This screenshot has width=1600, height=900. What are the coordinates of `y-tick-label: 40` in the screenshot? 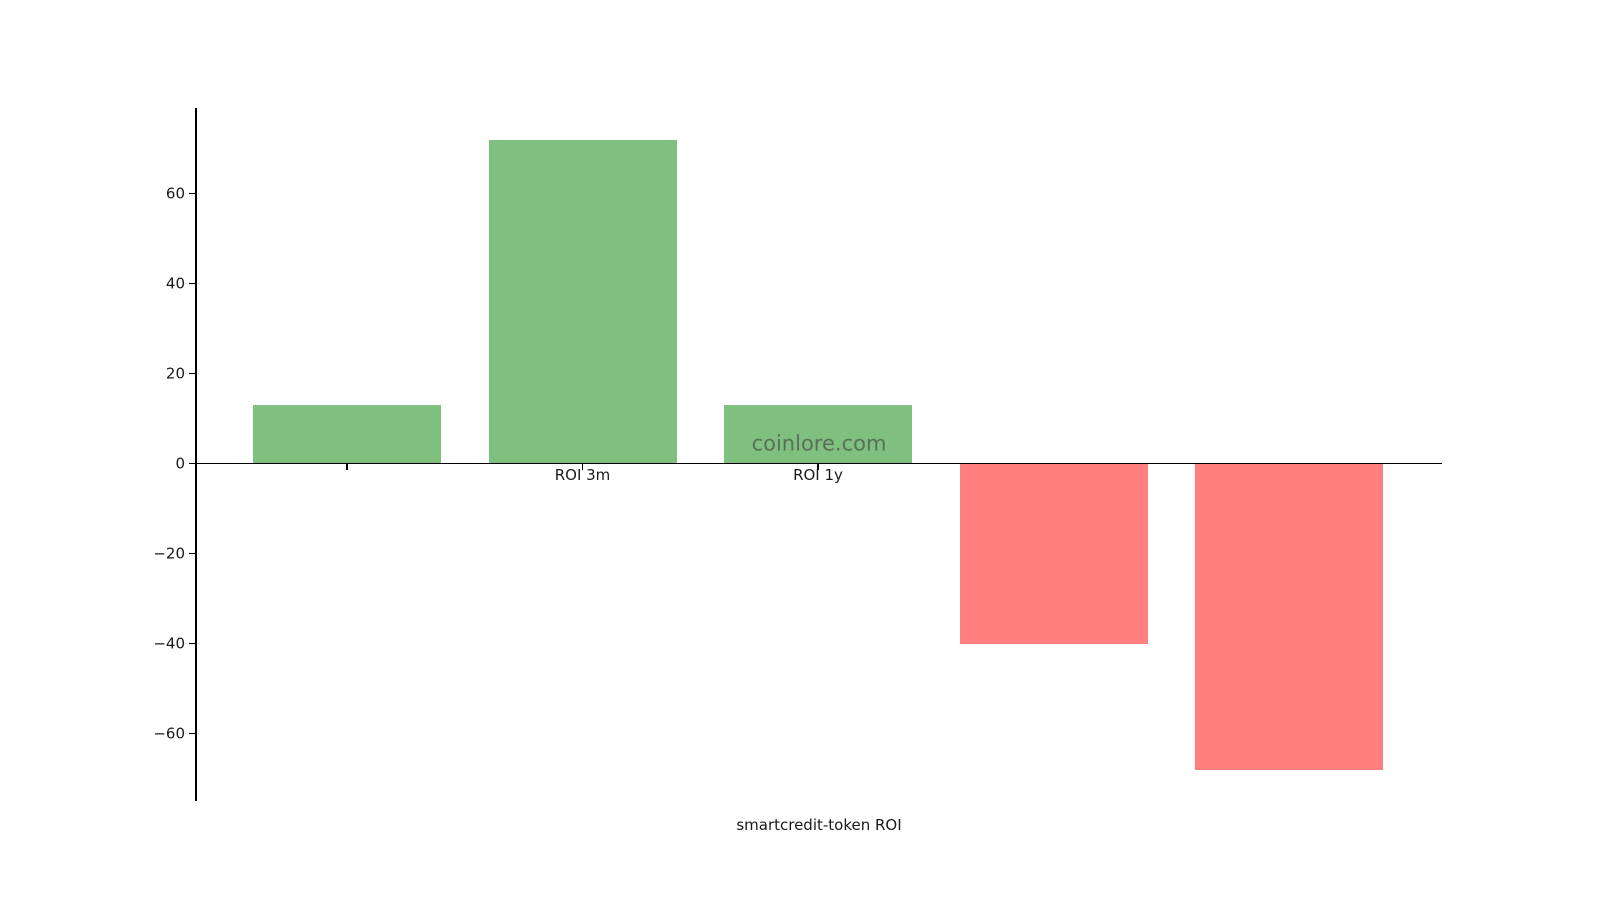 It's located at (175, 283).